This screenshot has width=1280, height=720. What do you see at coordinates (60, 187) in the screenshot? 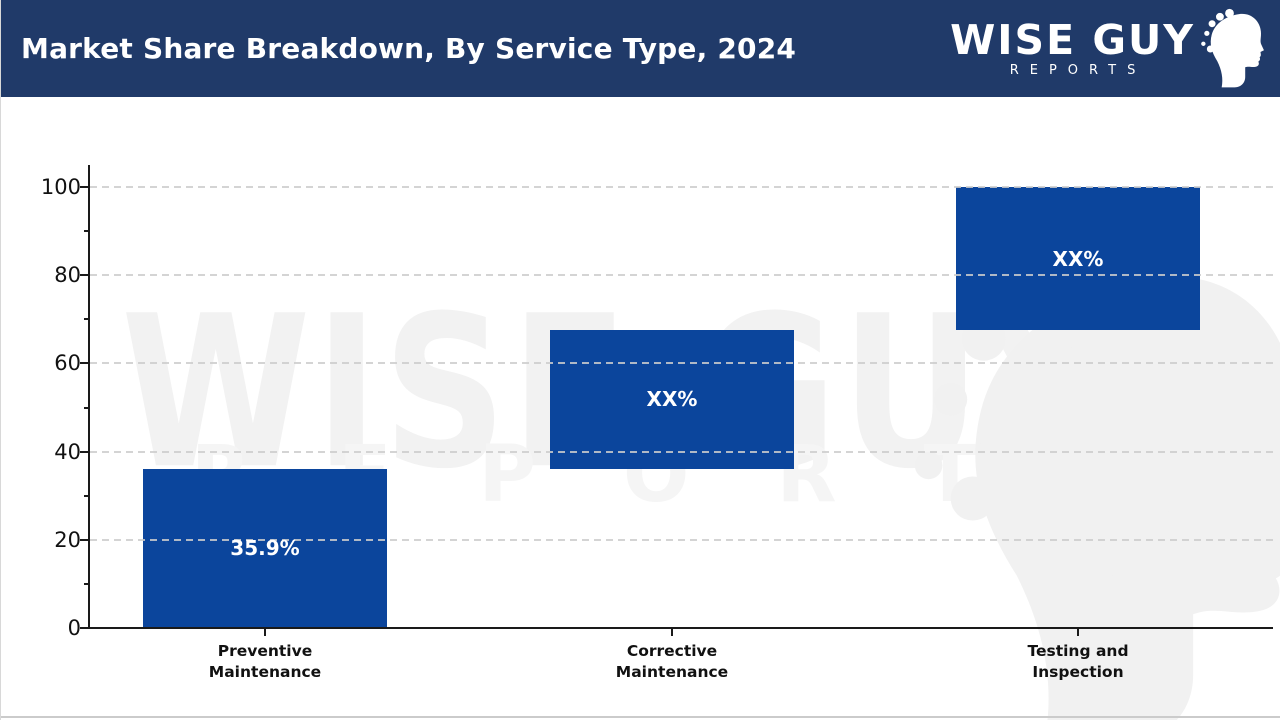
I see `y-axis-tick-label: 100` at bounding box center [60, 187].